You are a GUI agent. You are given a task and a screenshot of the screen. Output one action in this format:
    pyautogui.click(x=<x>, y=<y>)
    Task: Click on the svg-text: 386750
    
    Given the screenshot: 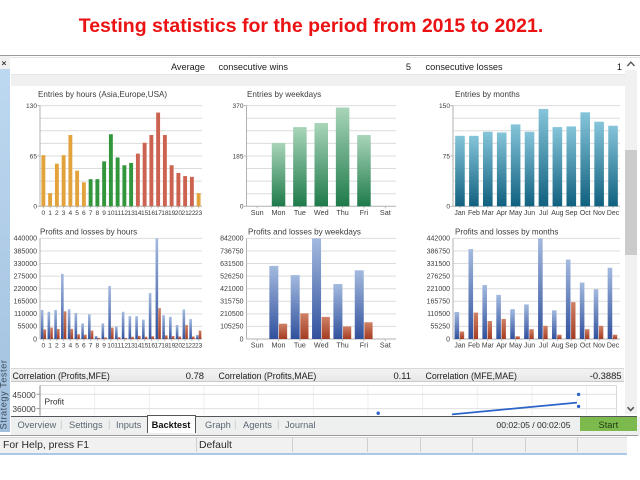 What is the action you would take?
    pyautogui.click(x=438, y=251)
    